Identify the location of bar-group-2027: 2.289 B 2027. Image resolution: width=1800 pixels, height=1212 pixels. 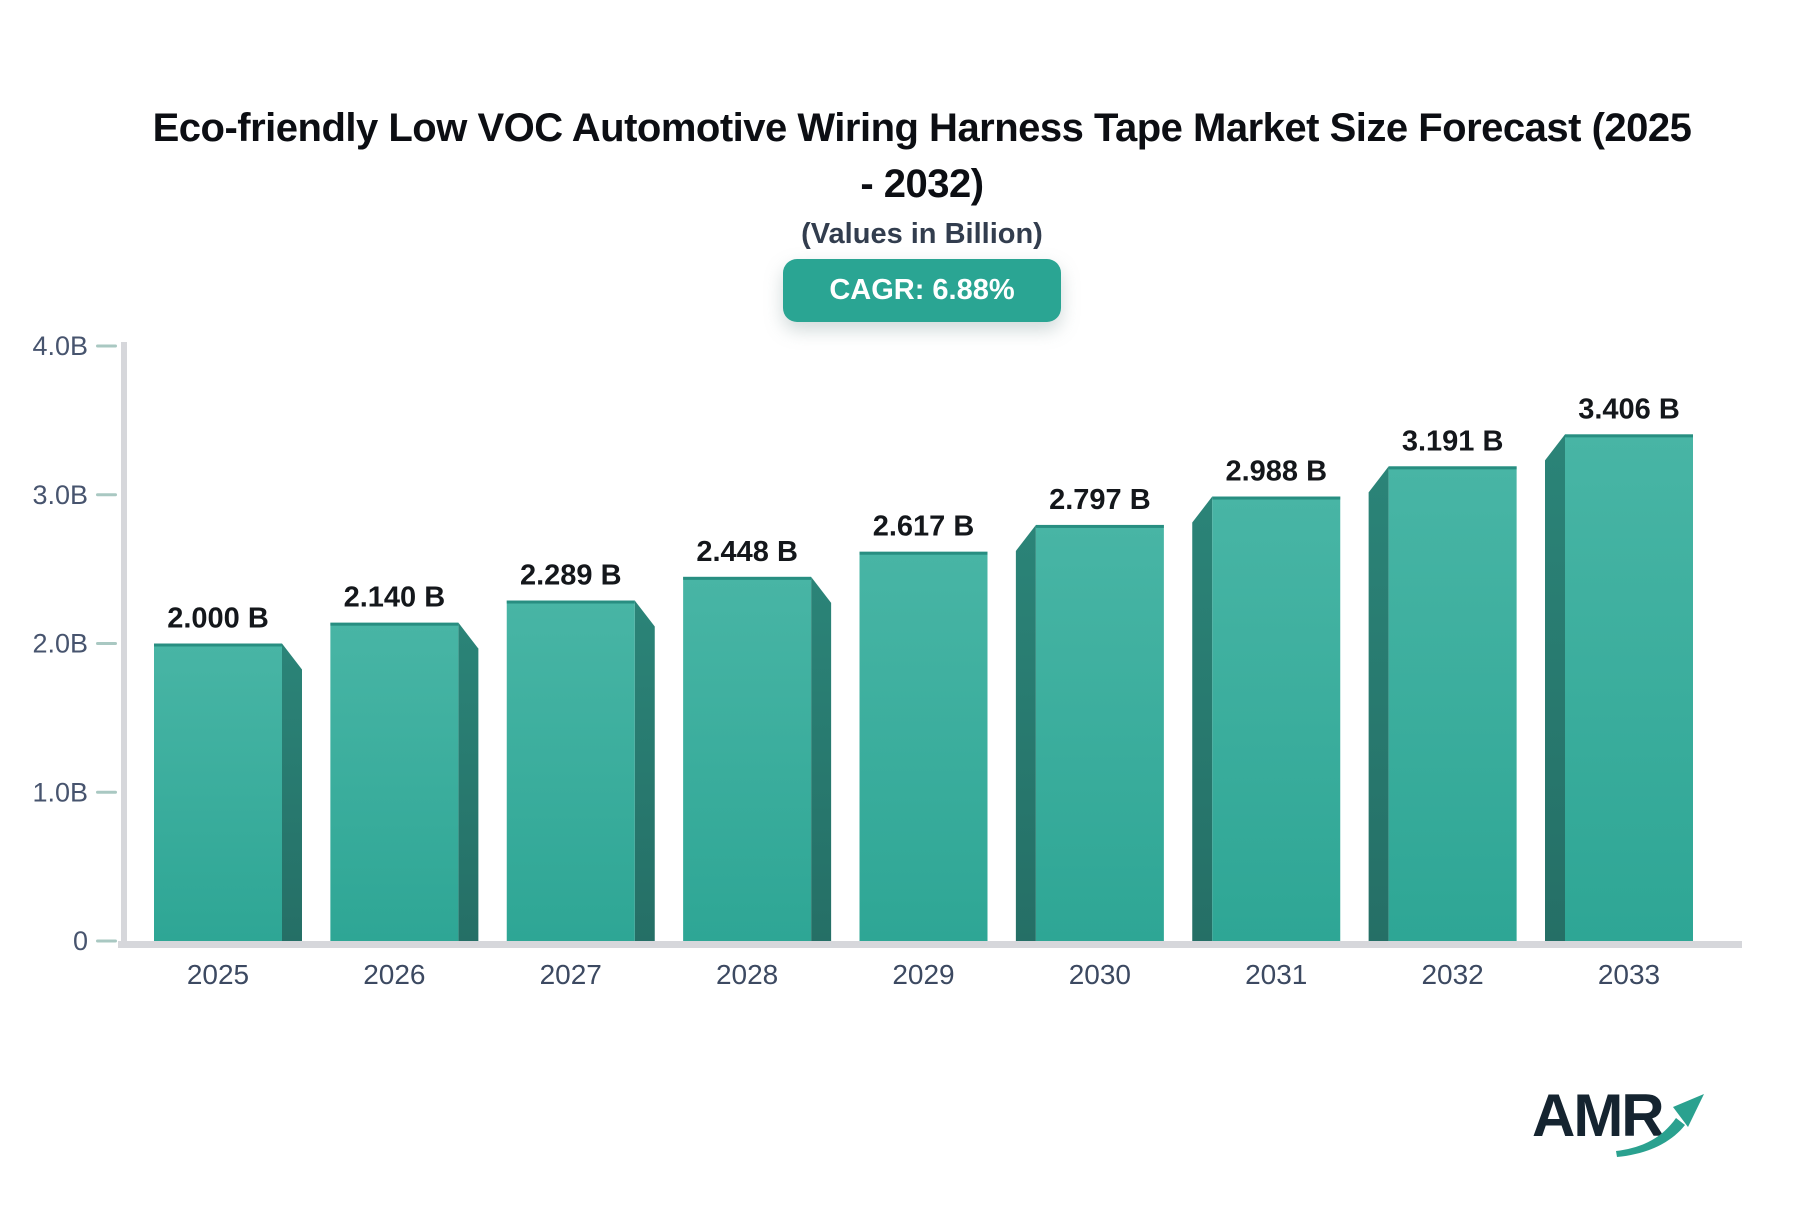
(580, 775).